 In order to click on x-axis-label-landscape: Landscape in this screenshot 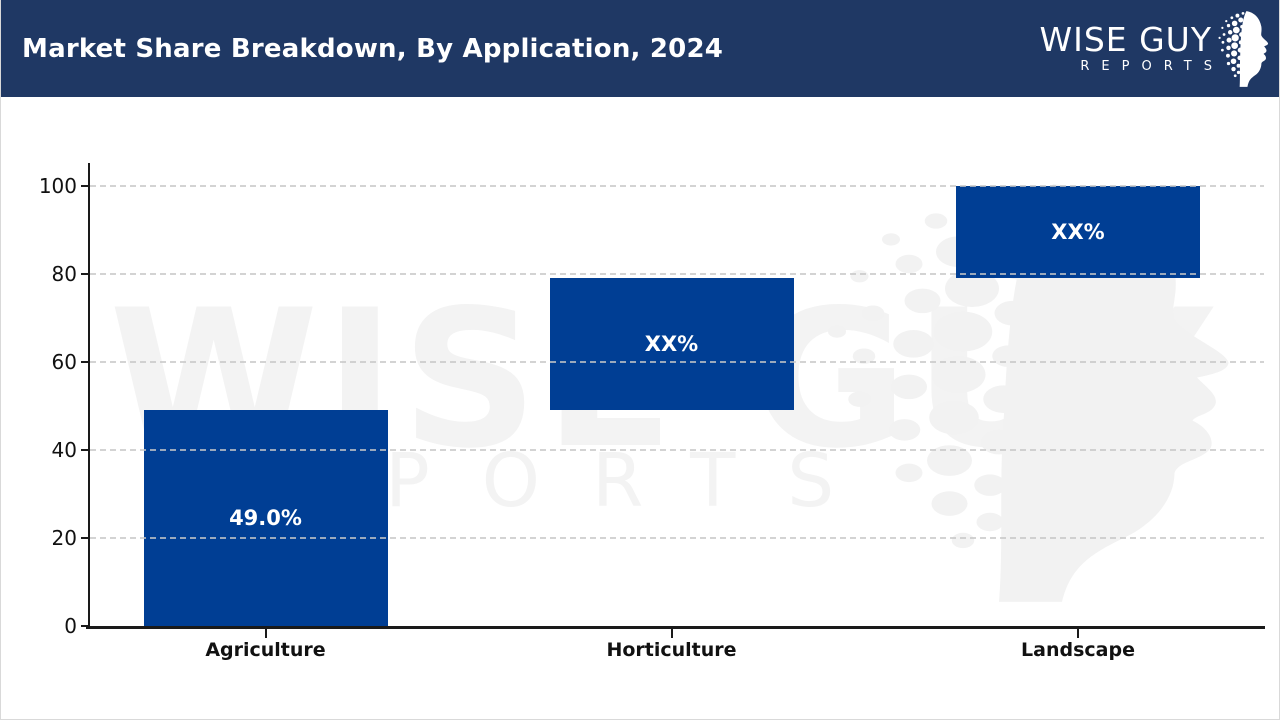, I will do `click(1078, 650)`.